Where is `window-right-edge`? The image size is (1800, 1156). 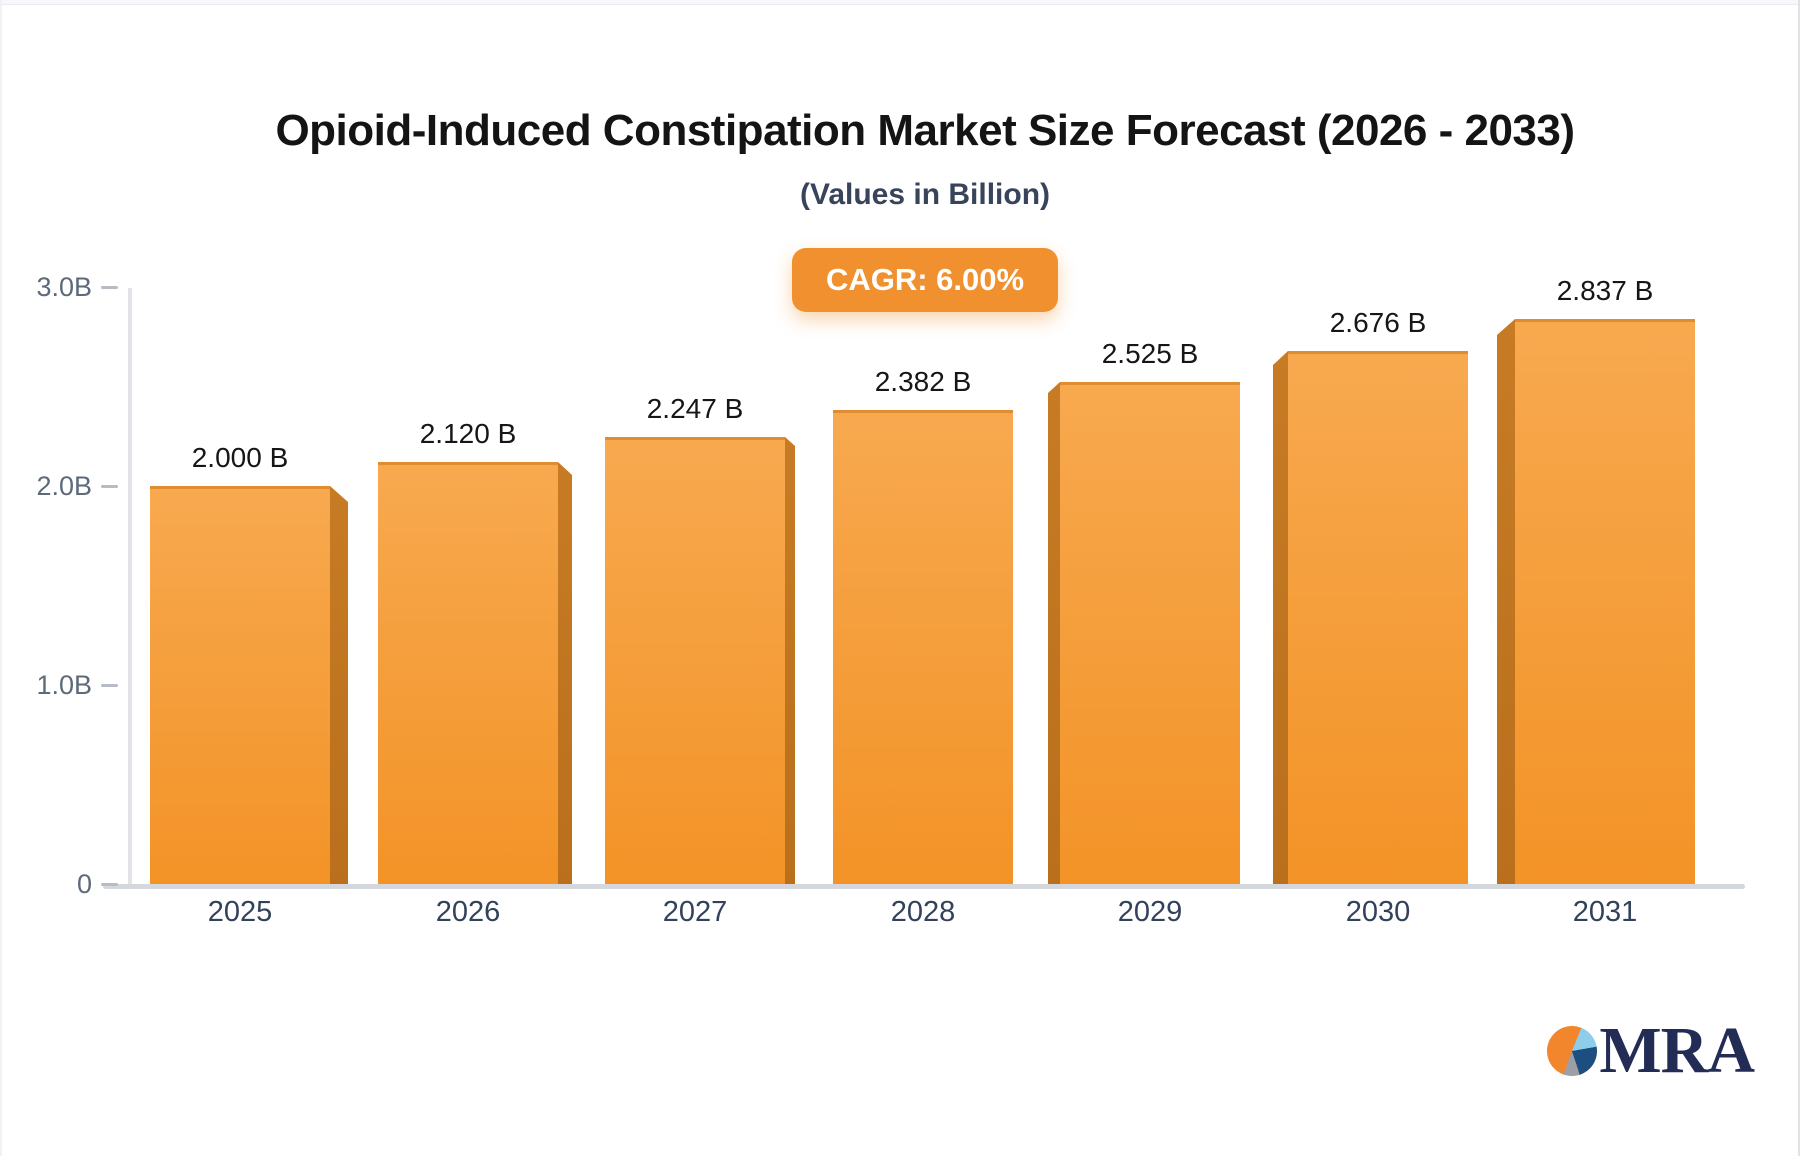
window-right-edge is located at coordinates (1799, 578).